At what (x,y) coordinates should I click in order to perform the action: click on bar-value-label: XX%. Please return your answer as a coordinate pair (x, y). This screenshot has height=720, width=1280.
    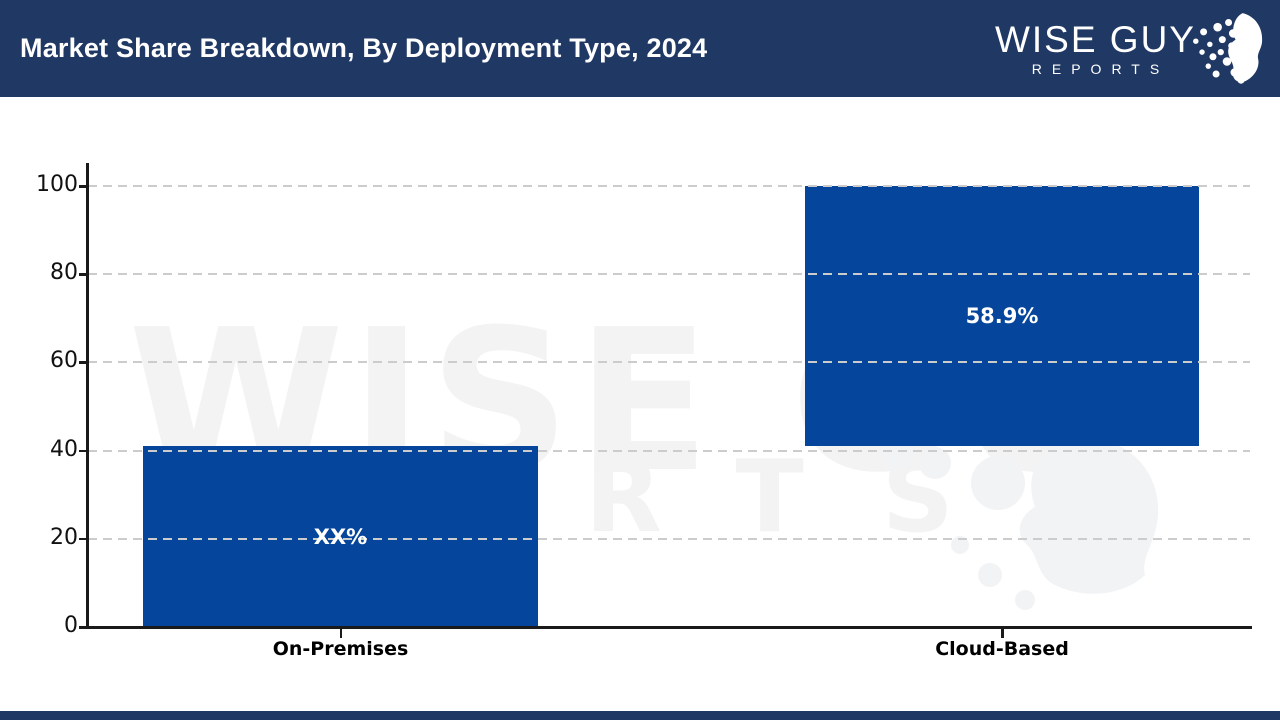
    Looking at the image, I should click on (340, 536).